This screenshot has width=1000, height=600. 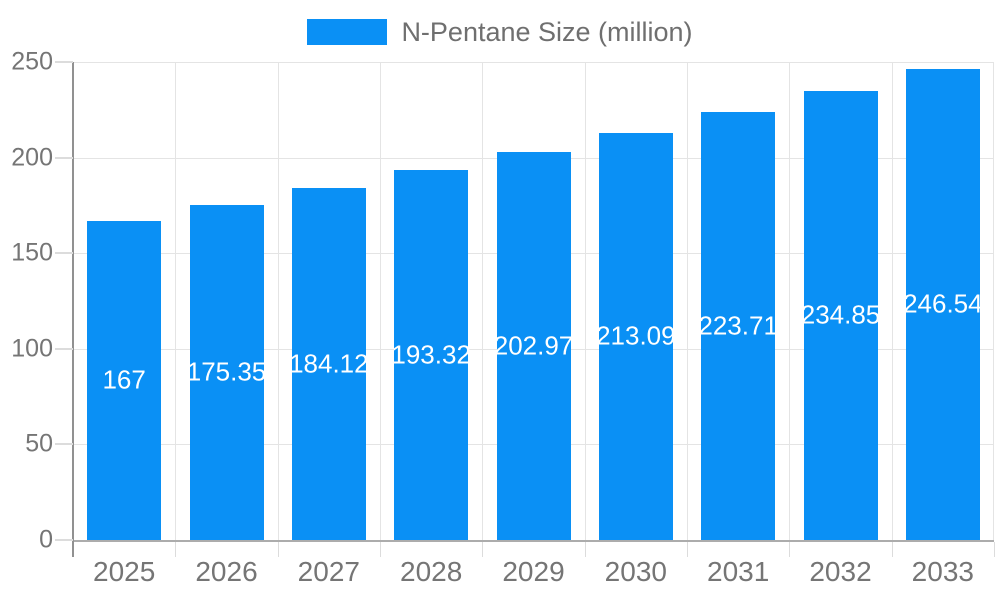 I want to click on bar-2027: 184.12, so click(x=329, y=363).